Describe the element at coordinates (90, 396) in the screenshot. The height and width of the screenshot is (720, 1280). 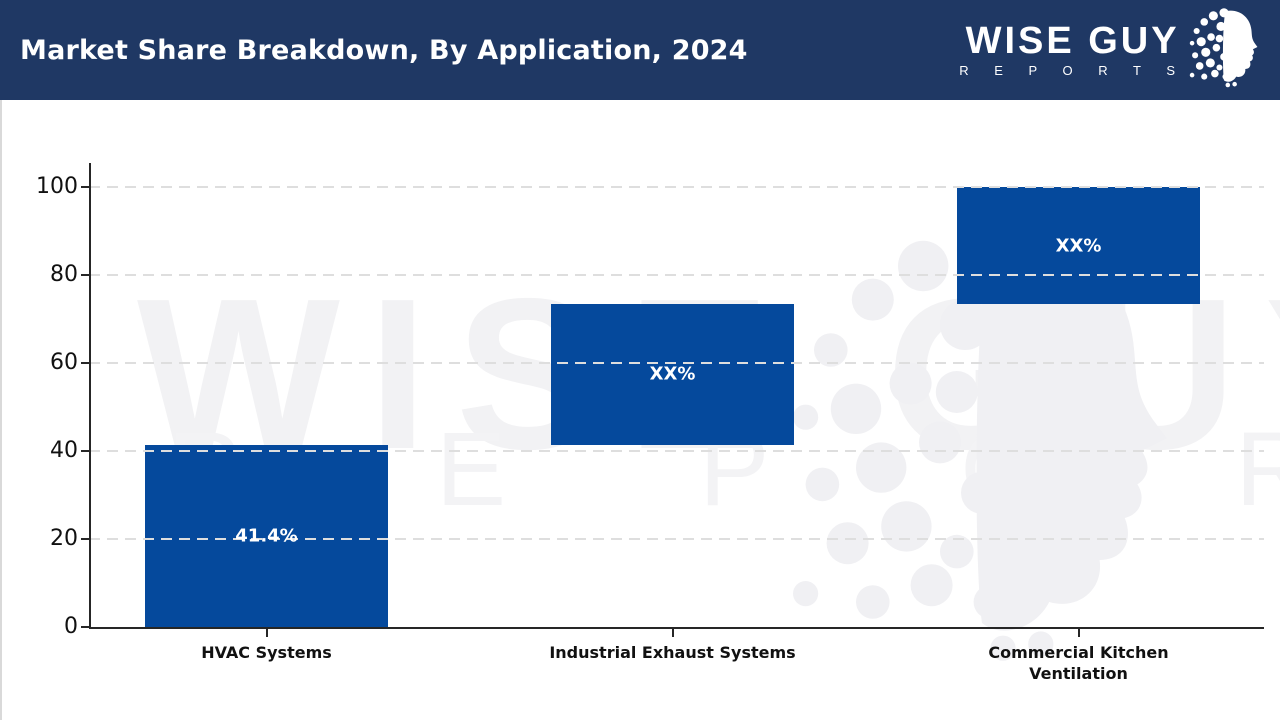
I see `y-axis-line` at that location.